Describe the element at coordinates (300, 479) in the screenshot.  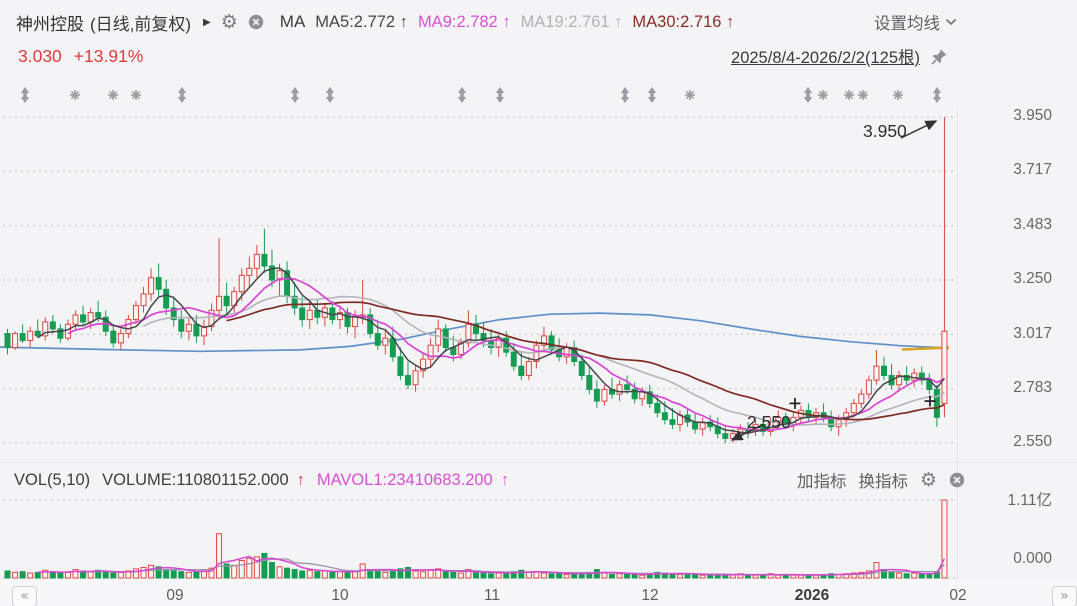
I see `volume-arrow: ↑` at that location.